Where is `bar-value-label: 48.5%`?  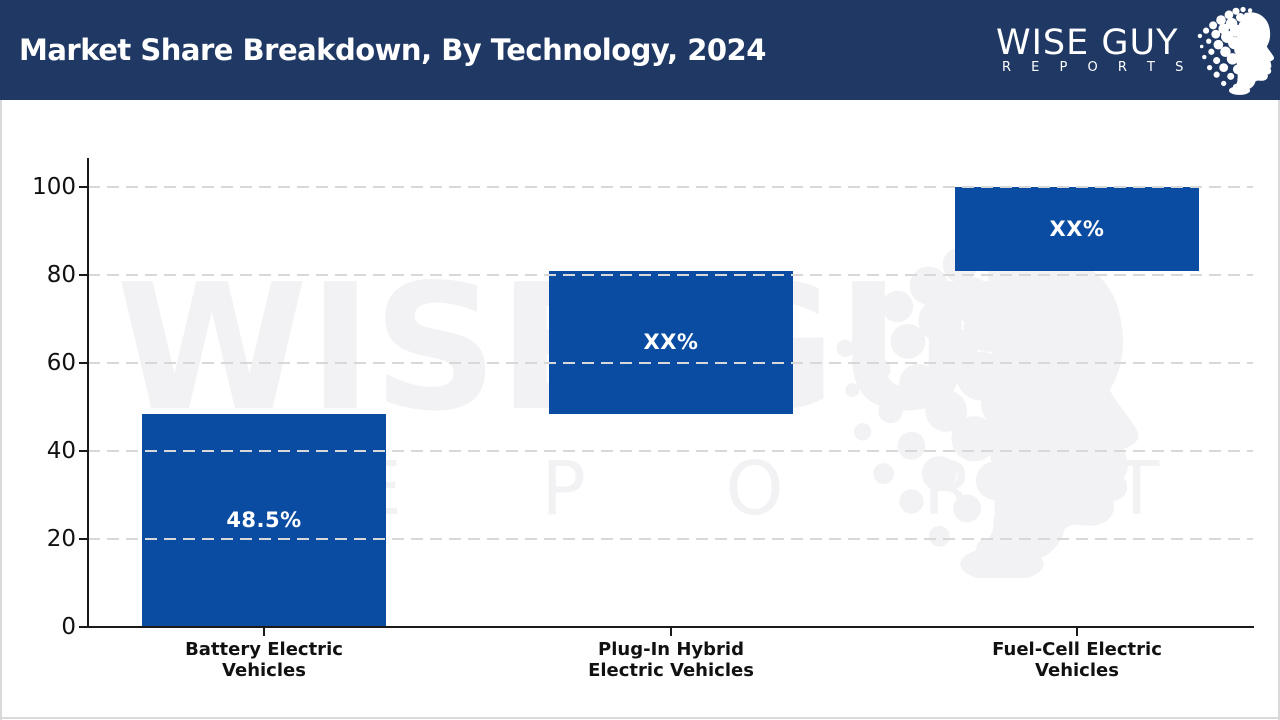
bar-value-label: 48.5% is located at coordinates (264, 520).